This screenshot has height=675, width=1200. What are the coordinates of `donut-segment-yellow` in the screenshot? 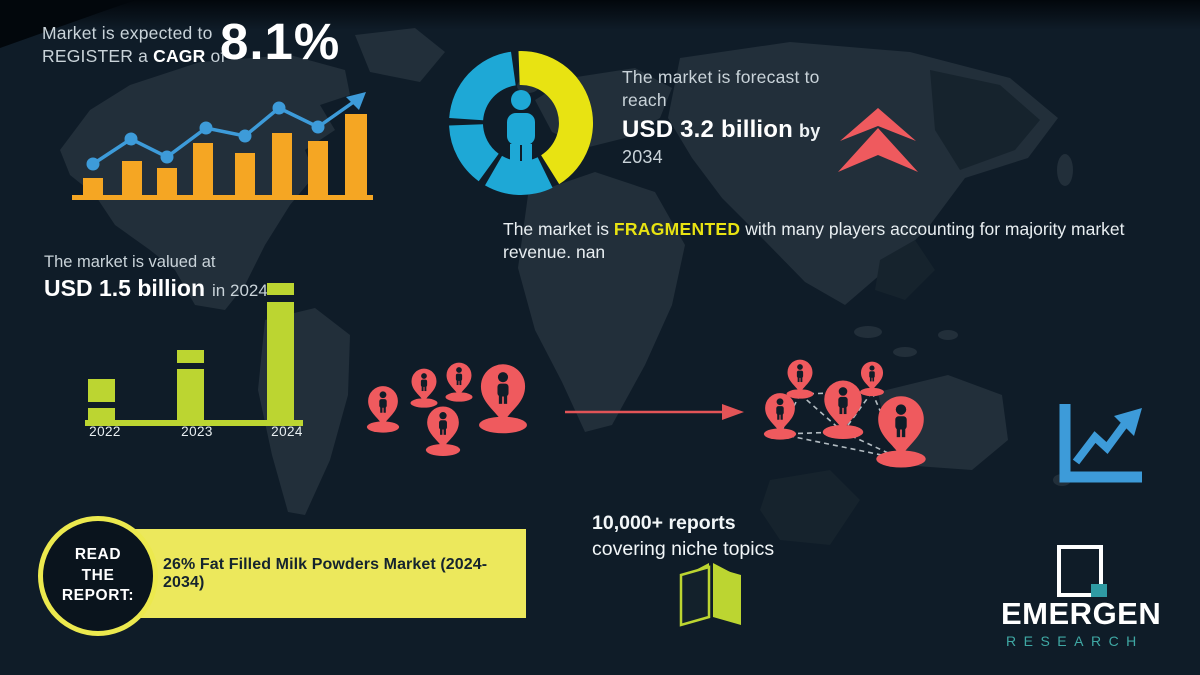 It's located at (556, 118).